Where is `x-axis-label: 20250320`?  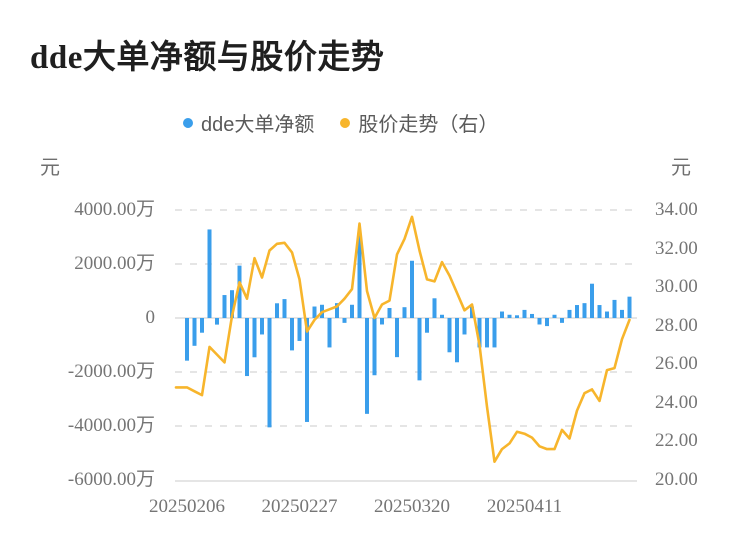
x-axis-label: 20250320 is located at coordinates (412, 506).